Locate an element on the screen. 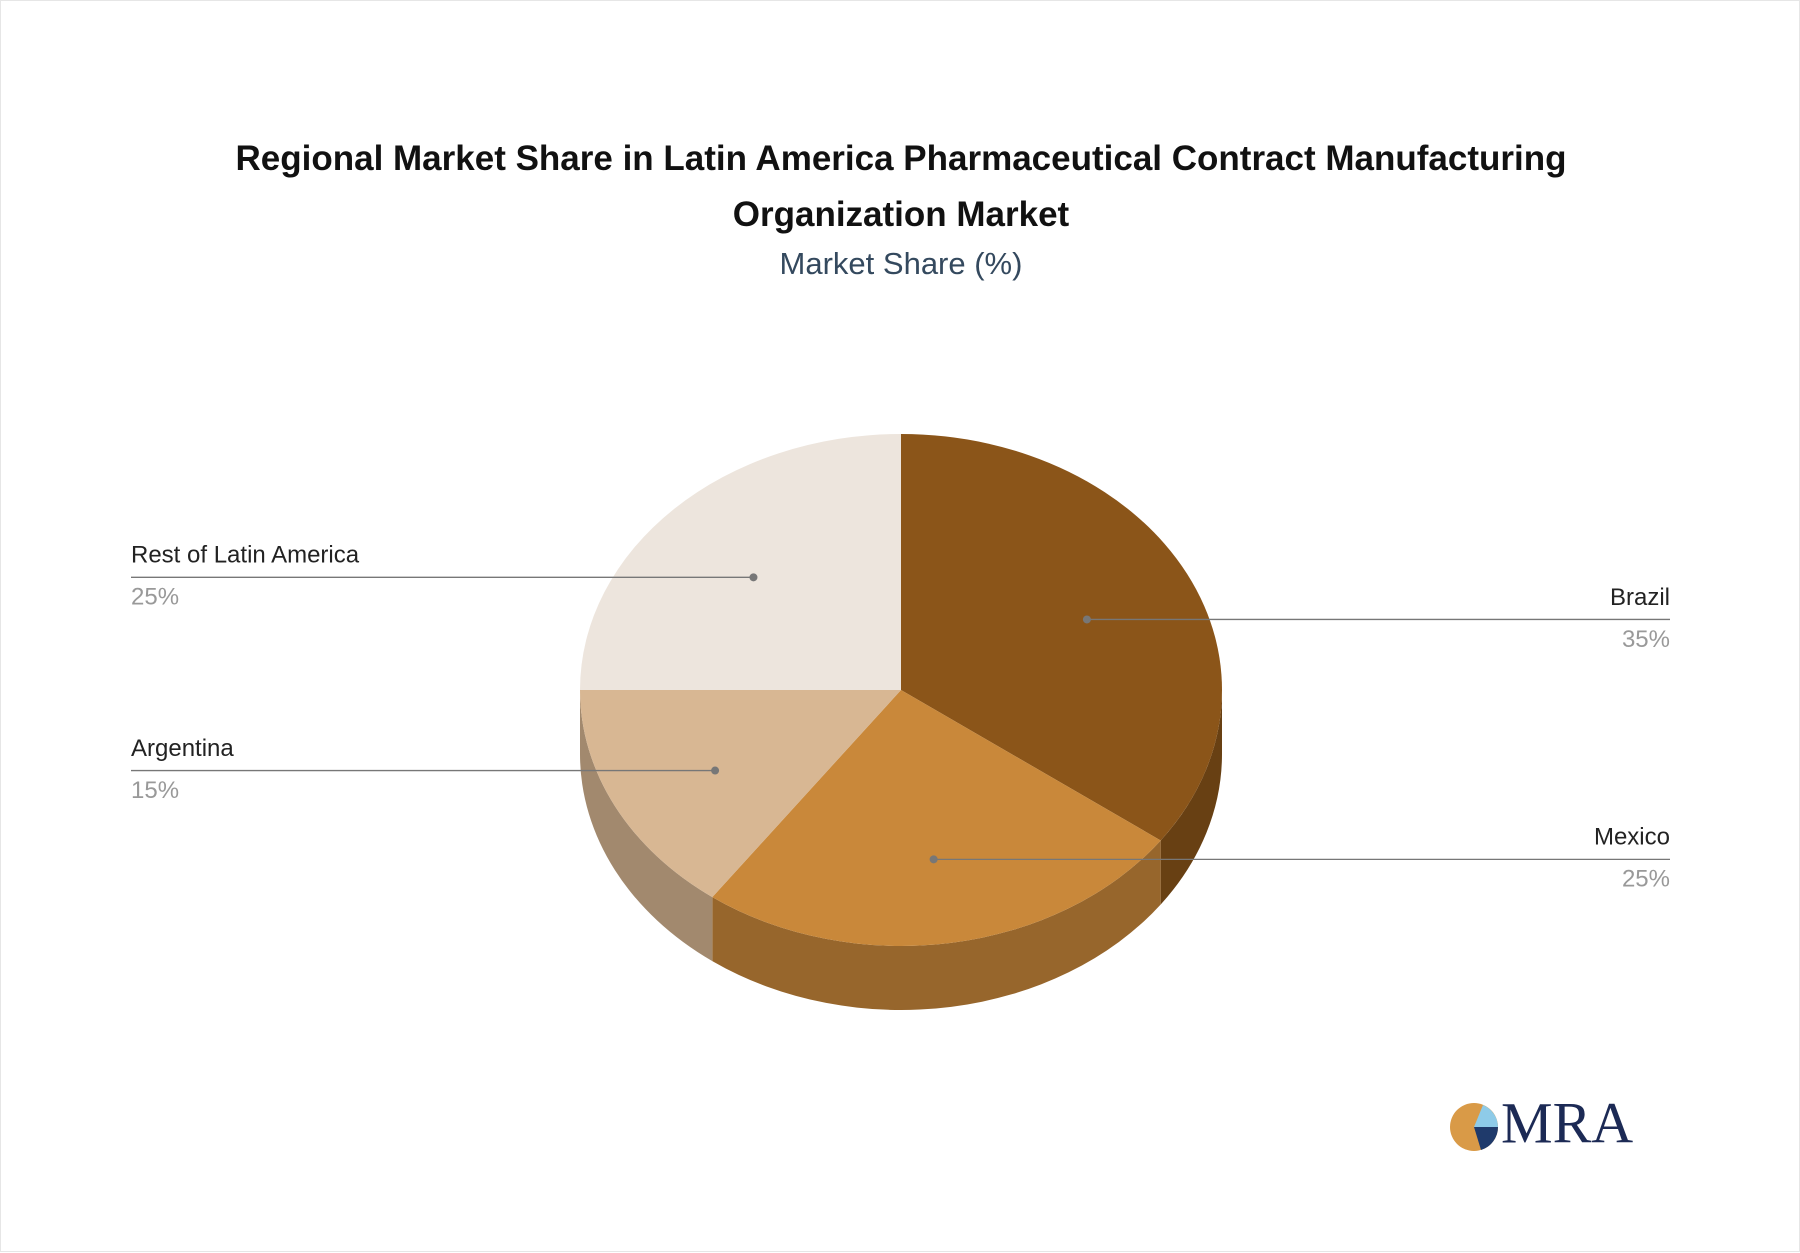 This screenshot has height=1253, width=1800. slice-value: 35% is located at coordinates (1646, 639).